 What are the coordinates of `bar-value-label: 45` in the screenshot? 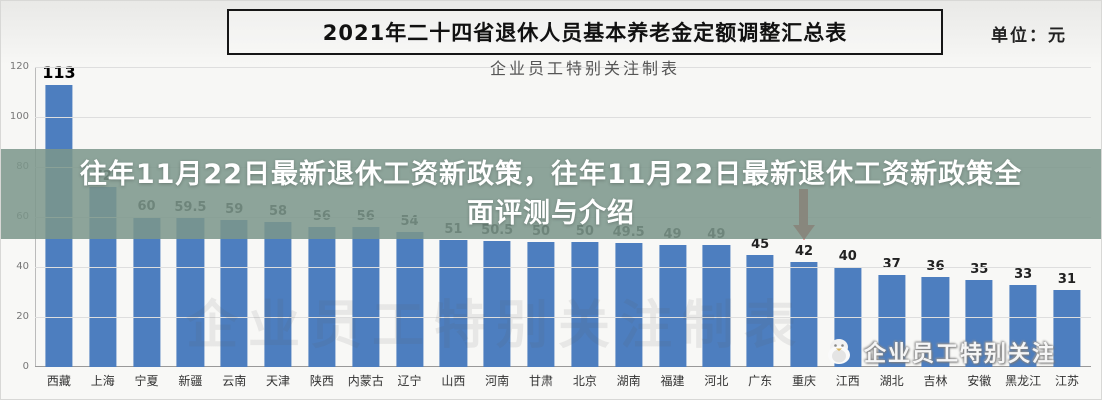 It's located at (760, 244).